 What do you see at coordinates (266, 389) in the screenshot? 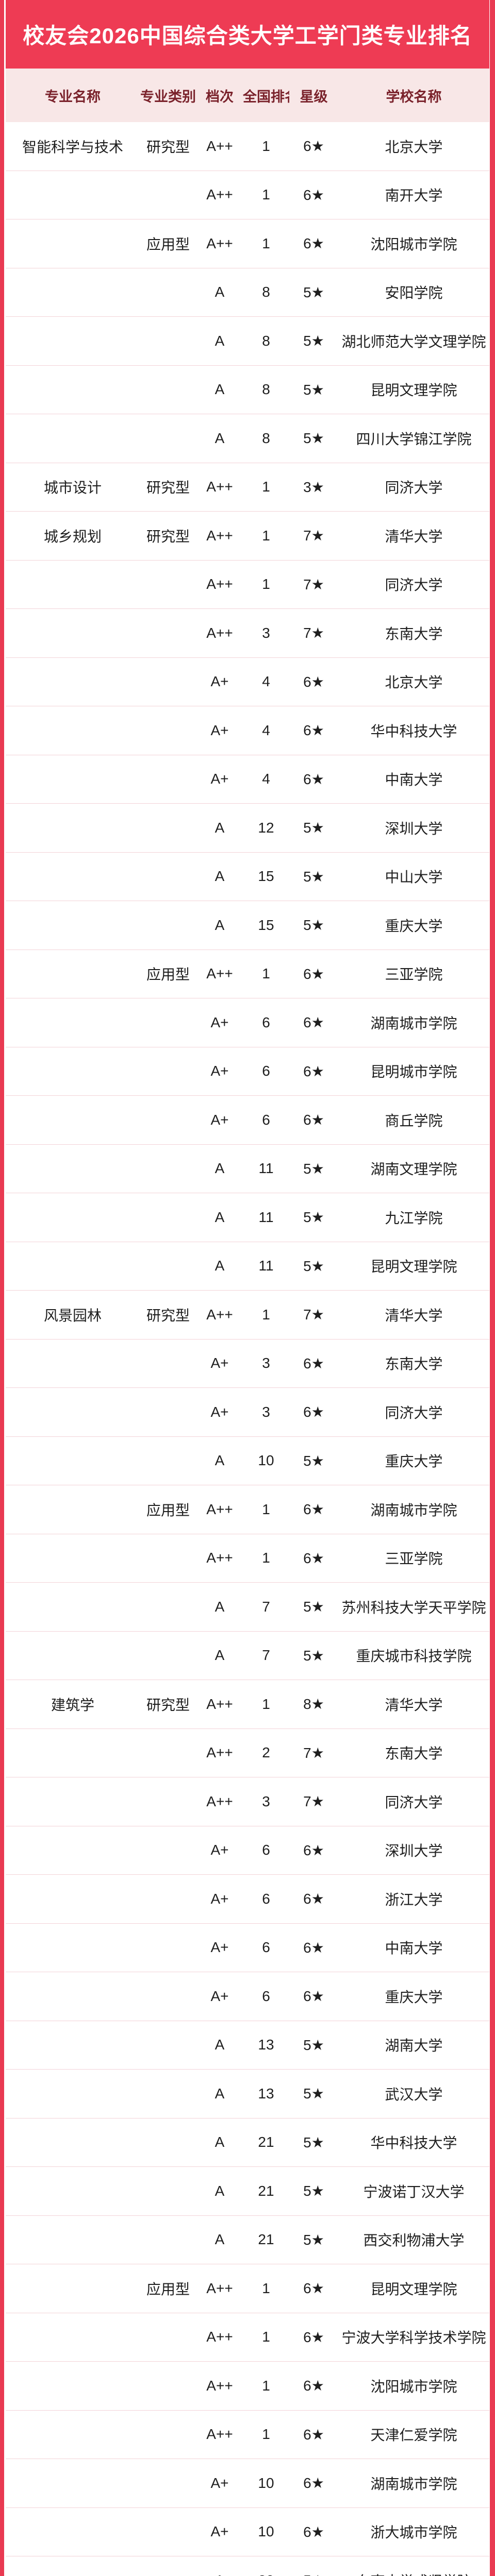
I see `national-rank-cell: 8` at bounding box center [266, 389].